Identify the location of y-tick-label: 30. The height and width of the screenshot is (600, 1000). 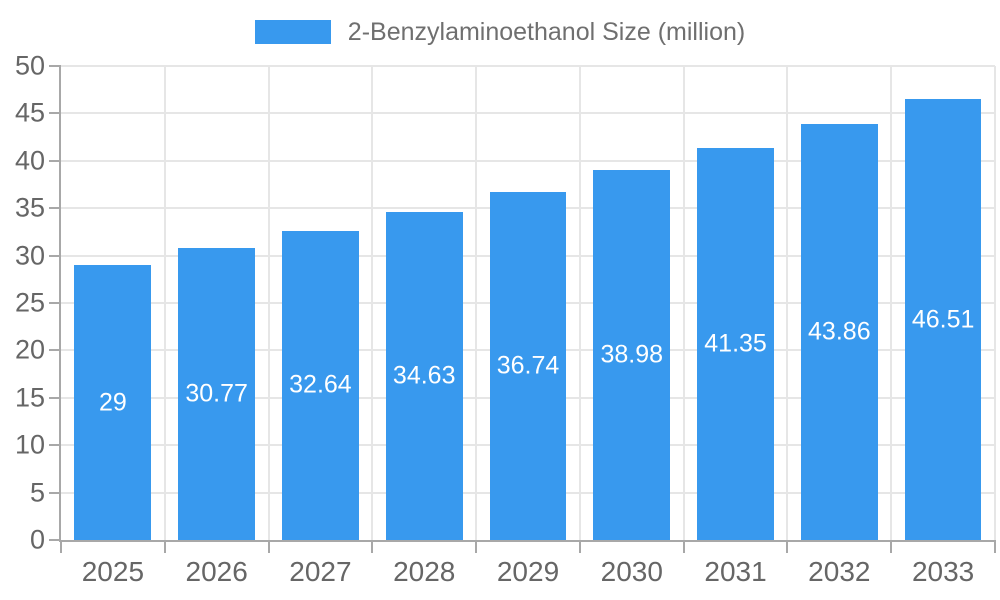
(29, 255).